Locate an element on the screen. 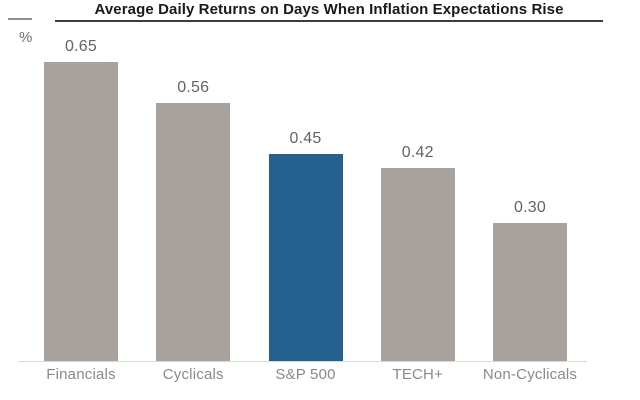  bar-value-label: 0.56 is located at coordinates (193, 87).